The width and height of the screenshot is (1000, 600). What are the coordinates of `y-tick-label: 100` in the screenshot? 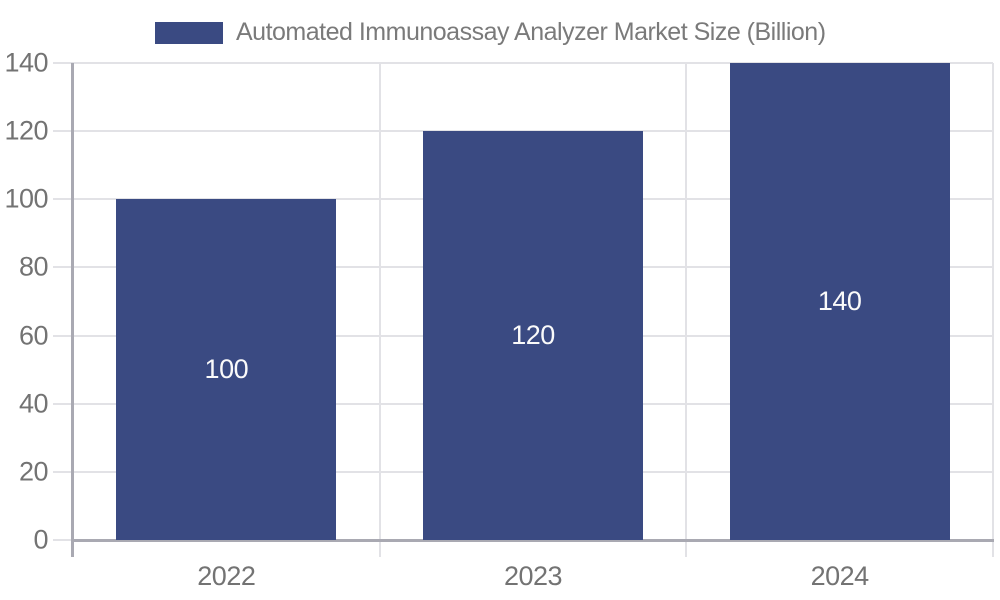 It's located at (26, 198).